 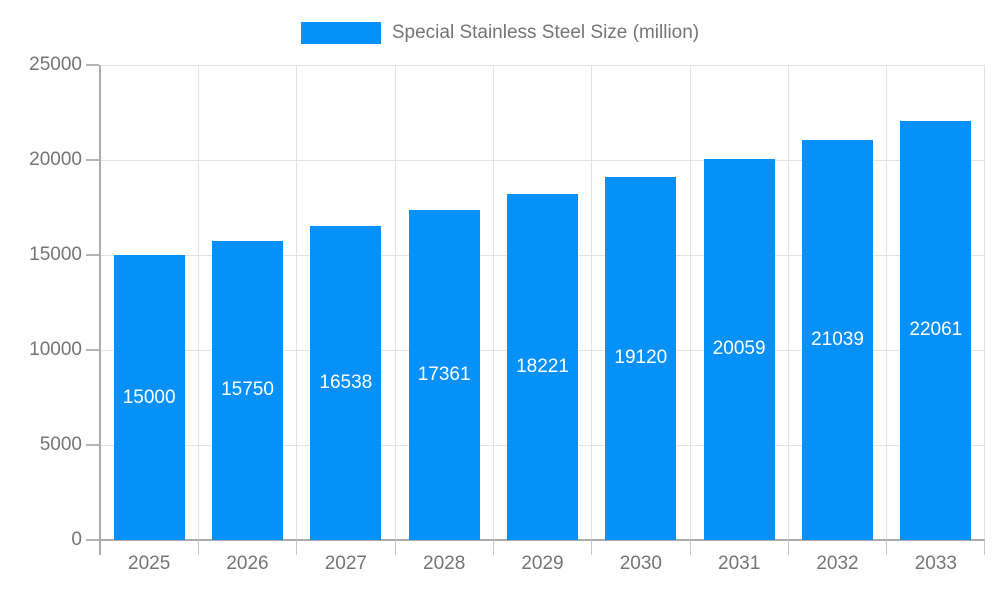 I want to click on bar-value-label: 17361, so click(x=444, y=375).